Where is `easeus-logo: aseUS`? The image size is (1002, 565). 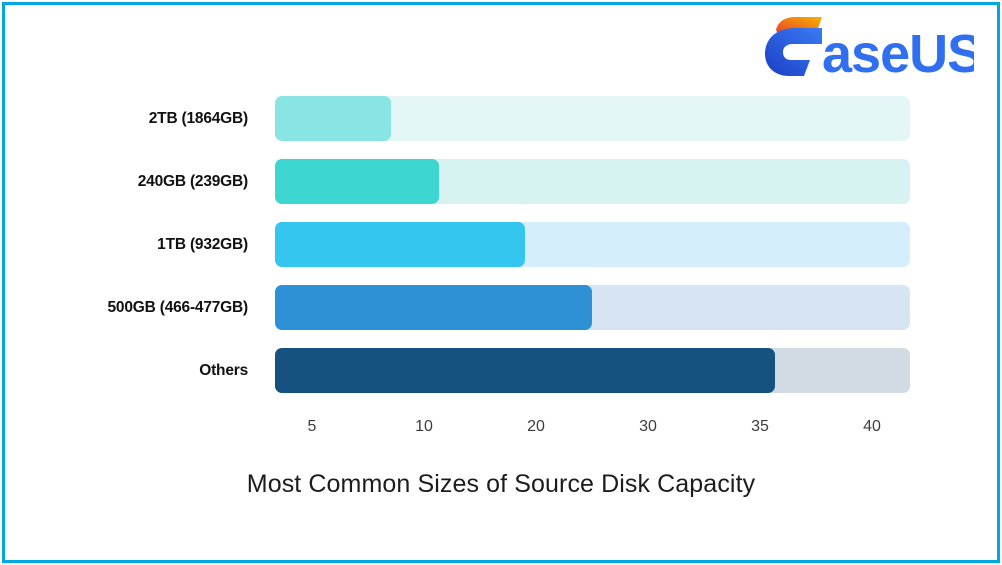 easeus-logo: aseUS is located at coordinates (867, 47).